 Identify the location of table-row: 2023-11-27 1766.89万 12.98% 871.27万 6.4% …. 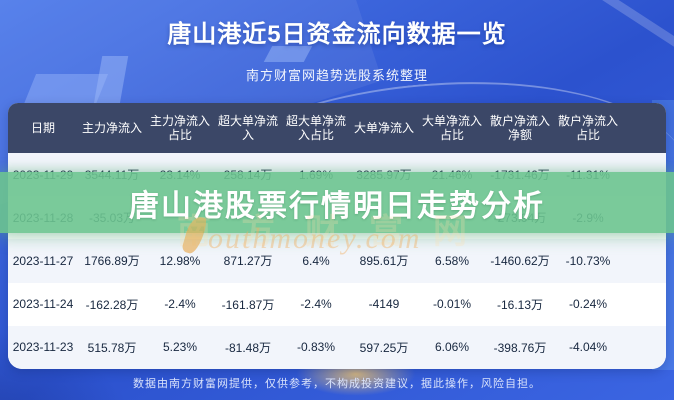
(337, 261).